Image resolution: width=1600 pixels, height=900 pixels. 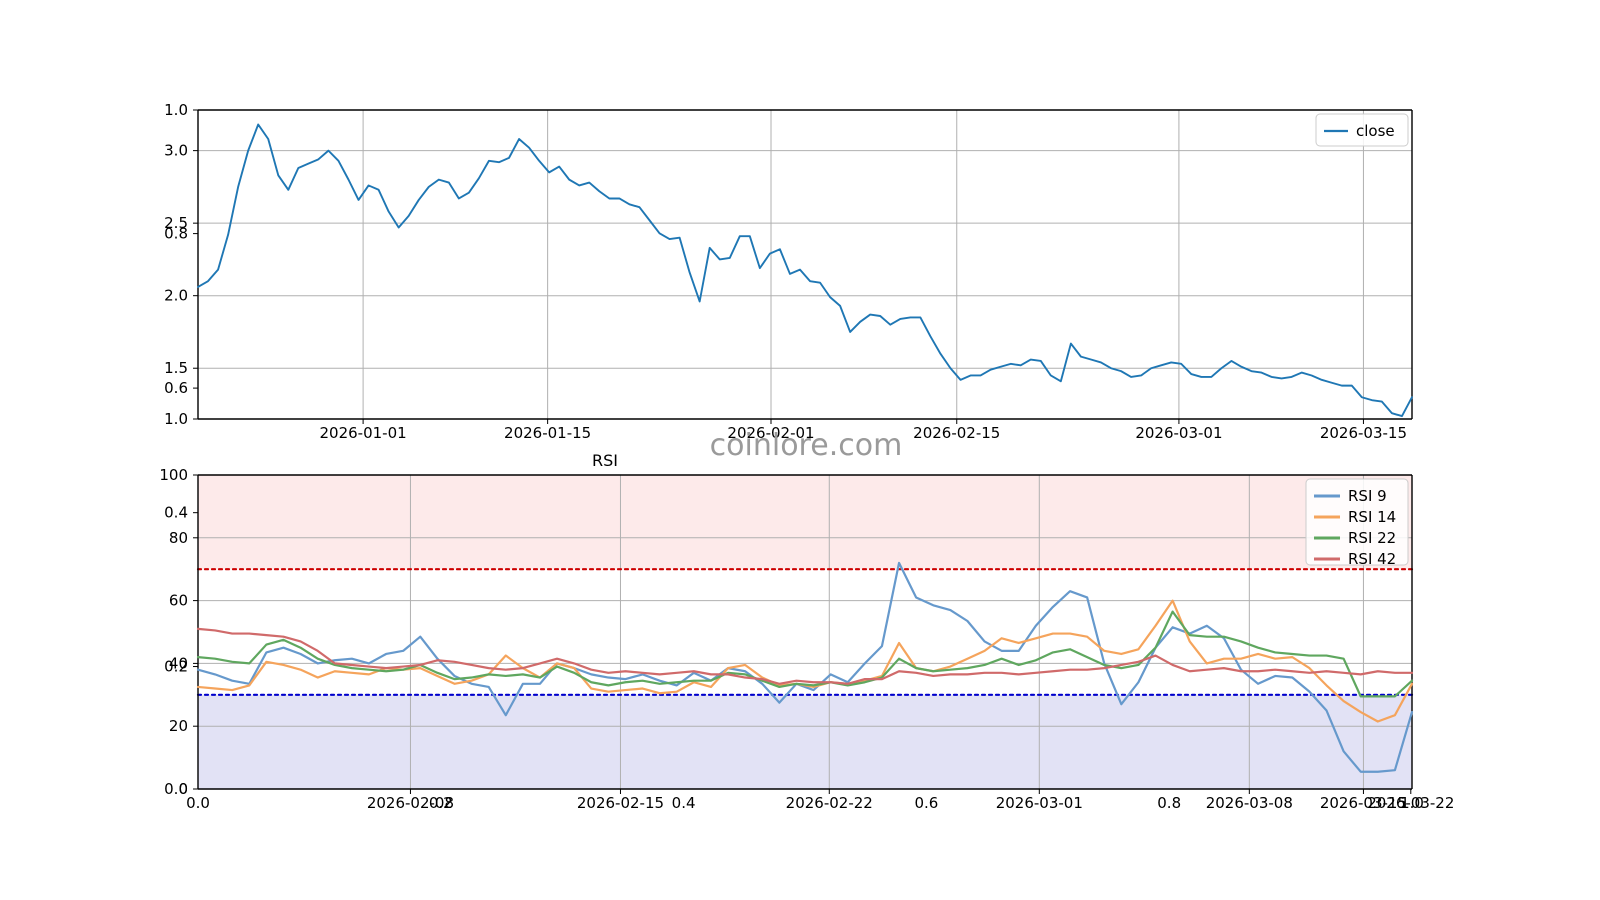 I want to click on rsi-legend-box, so click(x=1357, y=522).